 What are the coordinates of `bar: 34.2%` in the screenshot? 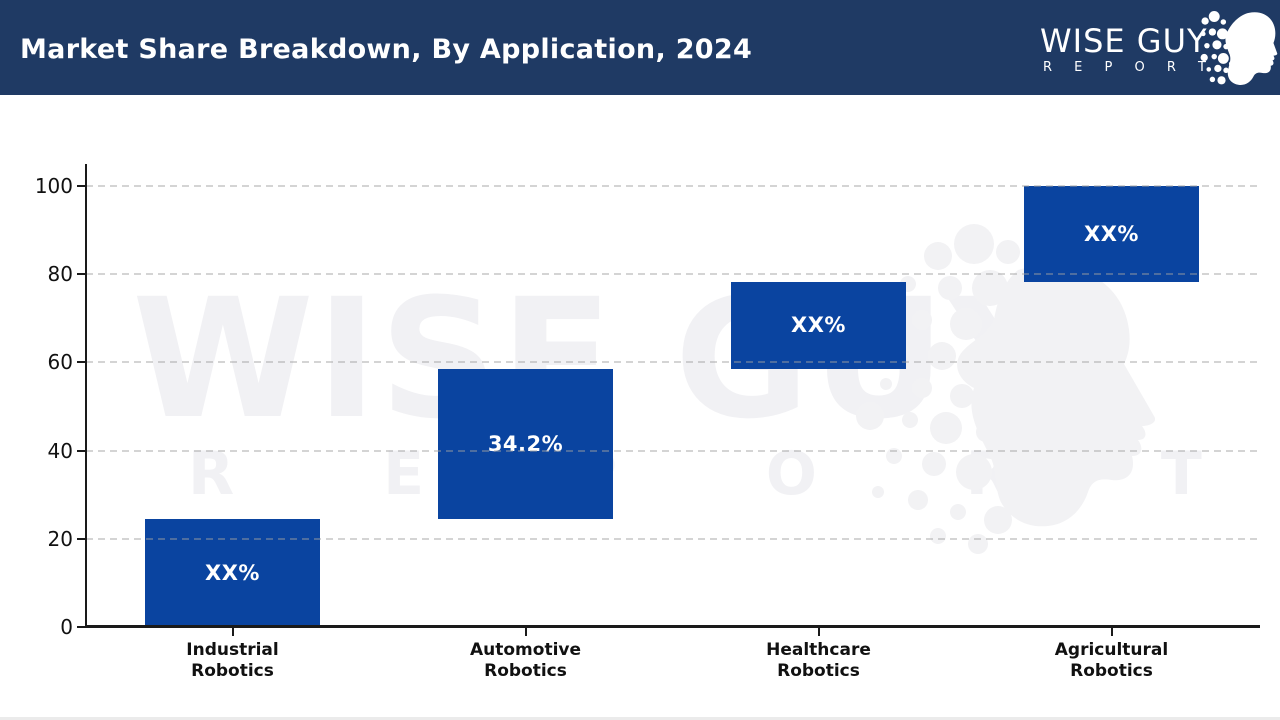 It's located at (525, 444).